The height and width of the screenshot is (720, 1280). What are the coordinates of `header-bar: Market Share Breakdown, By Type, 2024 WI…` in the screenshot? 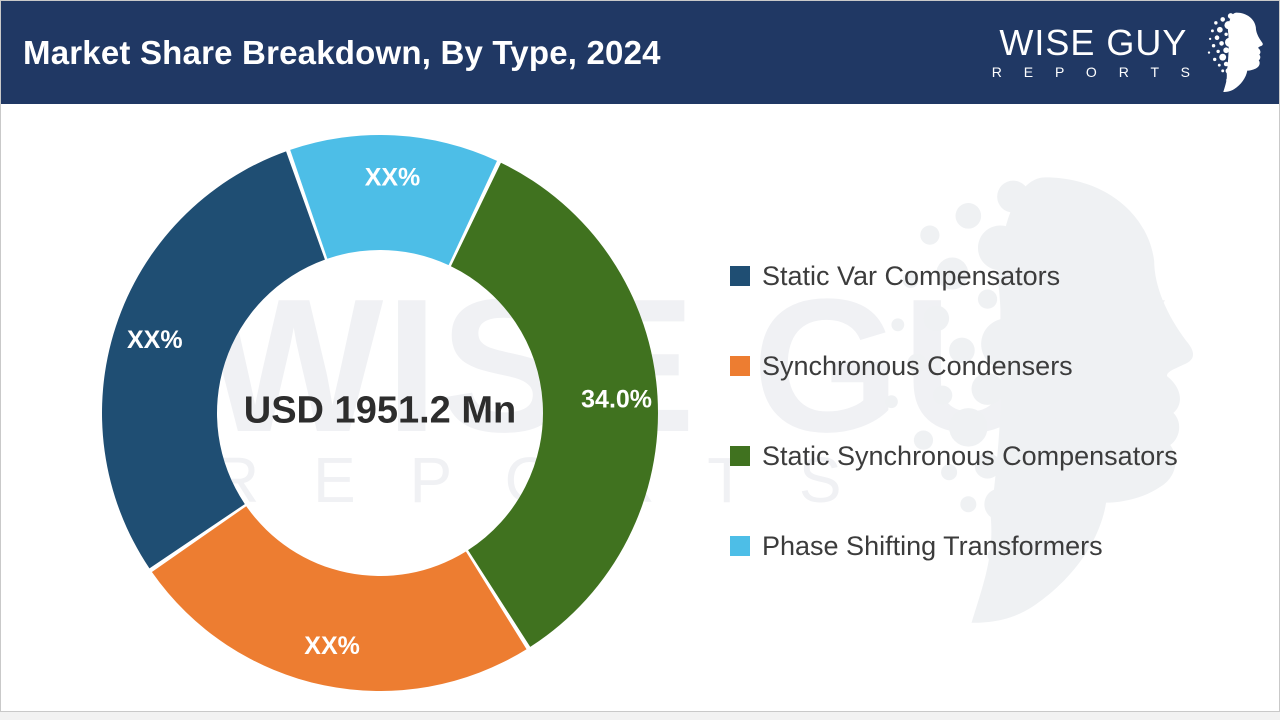 It's located at (640, 52).